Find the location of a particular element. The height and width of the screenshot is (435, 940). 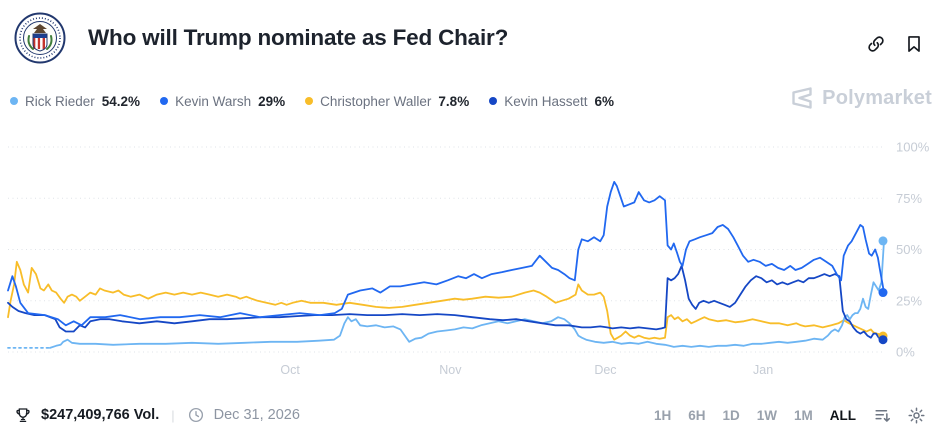

timeframe-1m: 1M is located at coordinates (803, 415).